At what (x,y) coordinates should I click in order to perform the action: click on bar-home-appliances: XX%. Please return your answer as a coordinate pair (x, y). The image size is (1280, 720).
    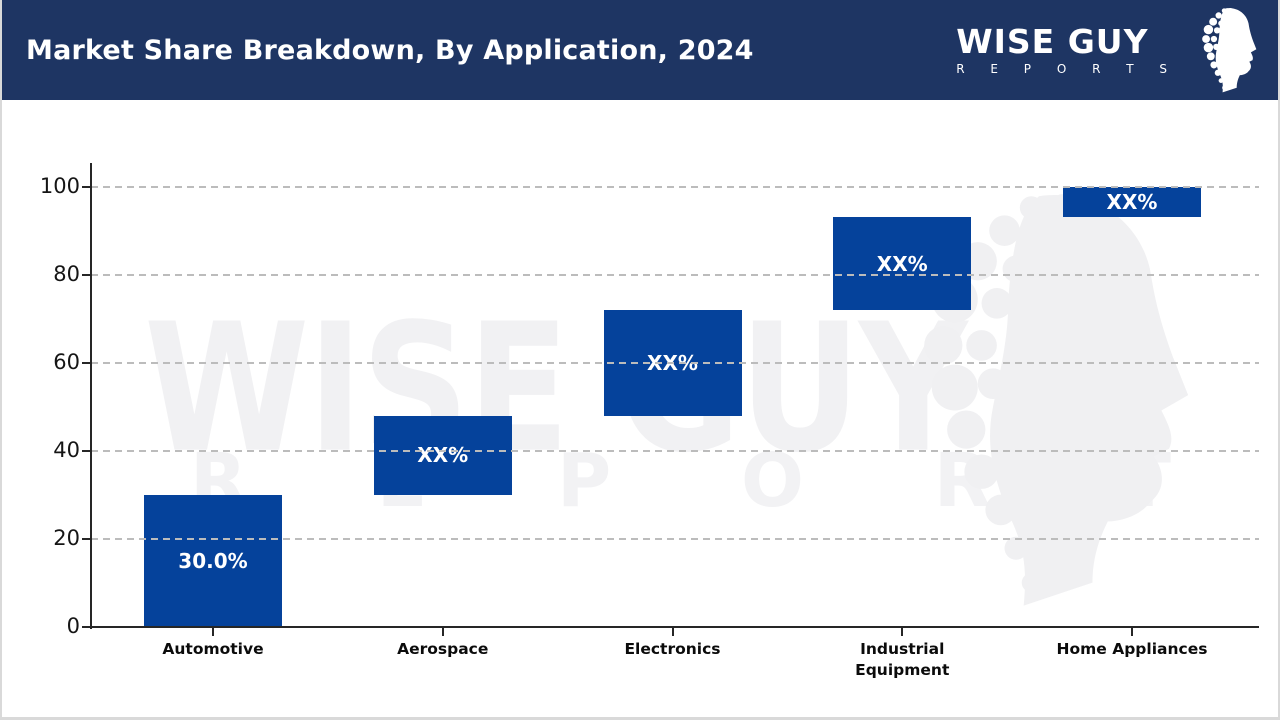
    Looking at the image, I should click on (1132, 202).